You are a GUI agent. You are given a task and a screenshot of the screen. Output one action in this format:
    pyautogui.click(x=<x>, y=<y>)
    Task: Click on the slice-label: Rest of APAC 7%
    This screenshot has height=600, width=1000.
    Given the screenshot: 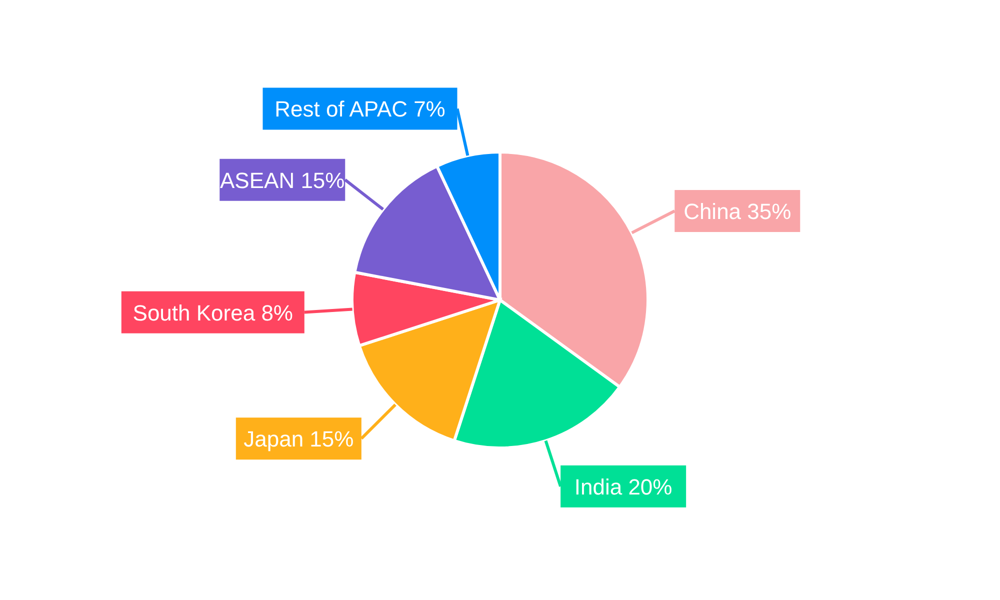 What is the action you would take?
    pyautogui.click(x=360, y=109)
    